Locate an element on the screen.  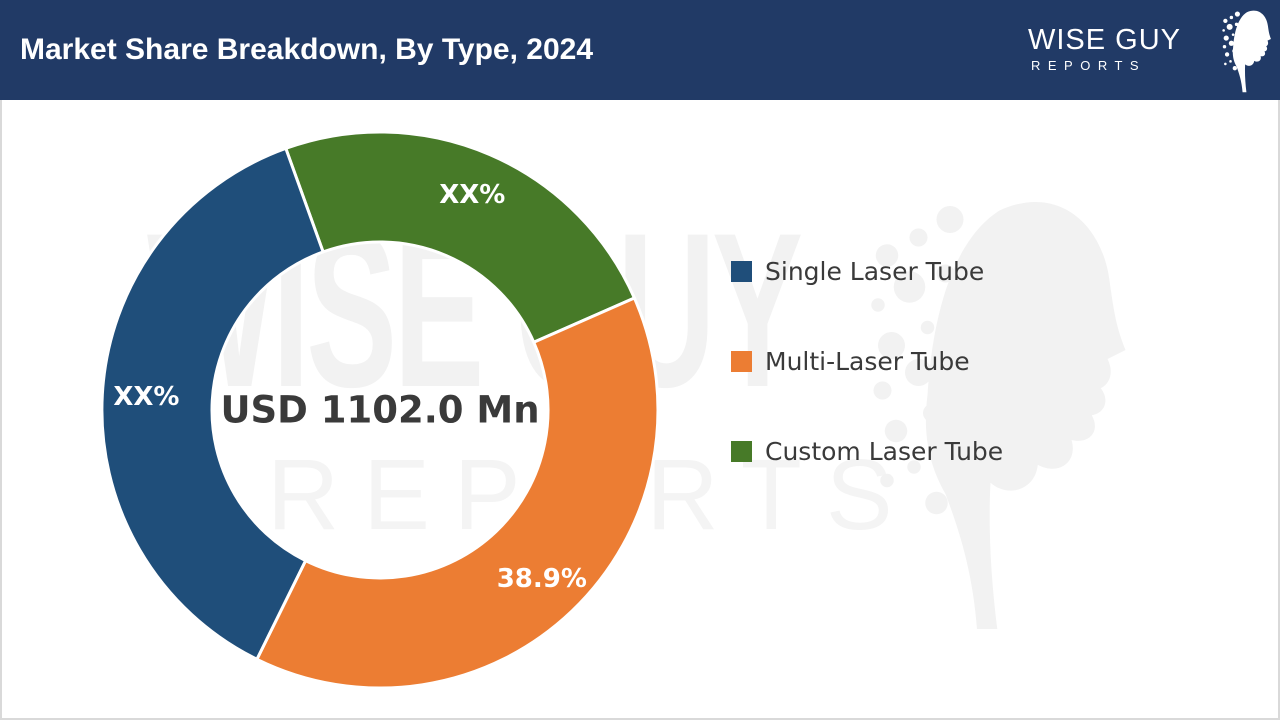
legend-label-multi-laser-tube: Multi-Laser Tube is located at coordinates (867, 361).